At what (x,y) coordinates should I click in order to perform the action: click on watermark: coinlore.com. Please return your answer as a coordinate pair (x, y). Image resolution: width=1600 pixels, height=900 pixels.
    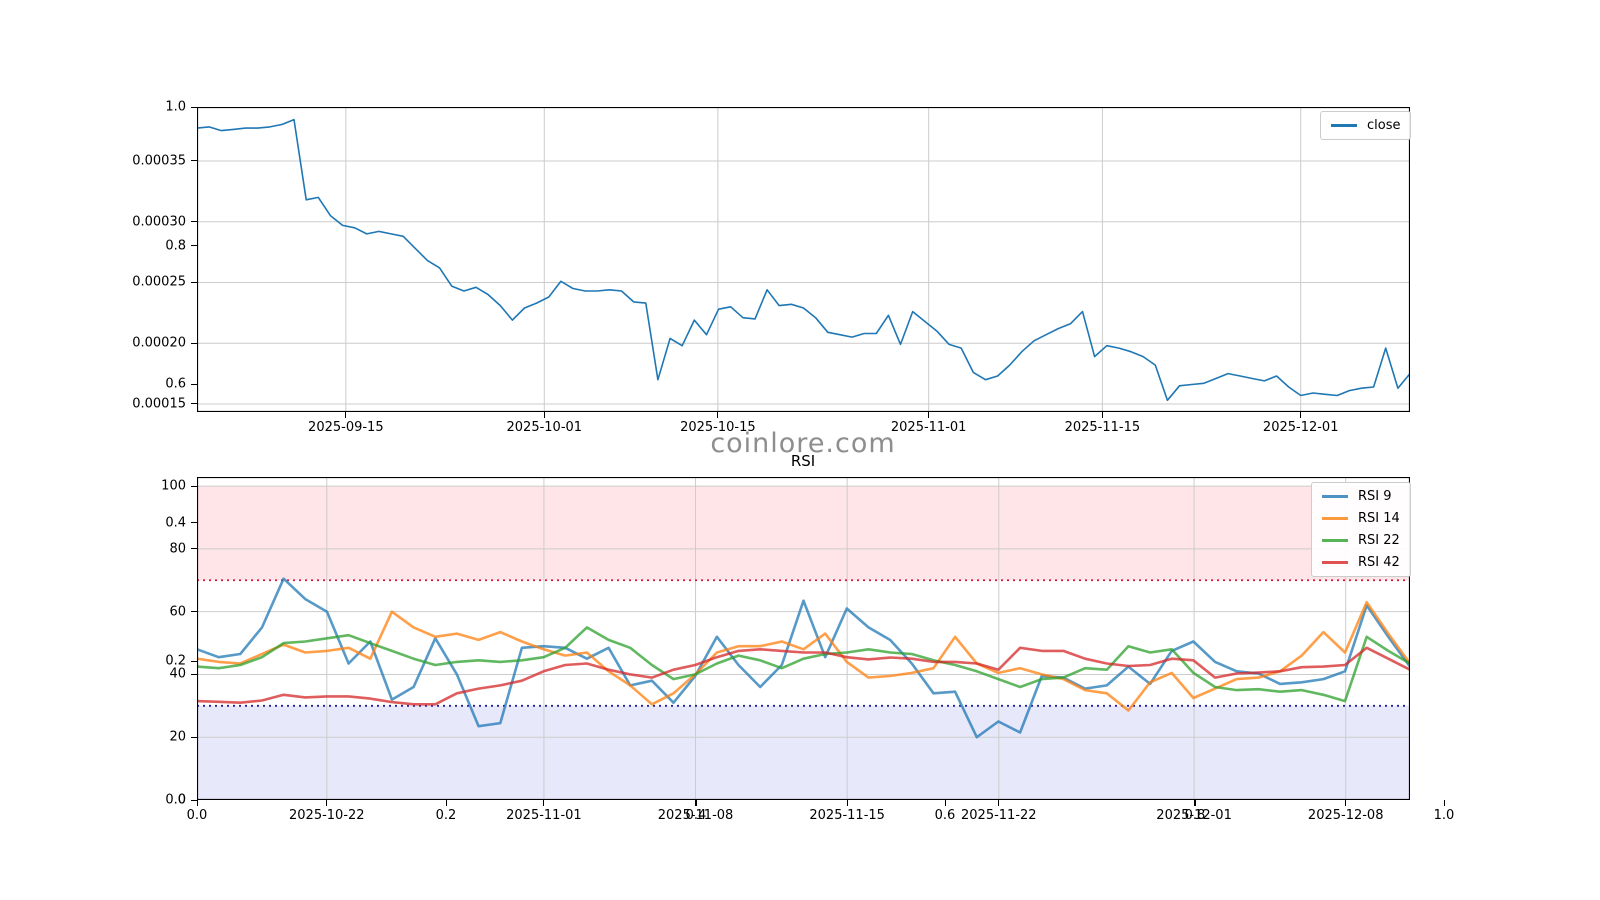
    Looking at the image, I should click on (803, 443).